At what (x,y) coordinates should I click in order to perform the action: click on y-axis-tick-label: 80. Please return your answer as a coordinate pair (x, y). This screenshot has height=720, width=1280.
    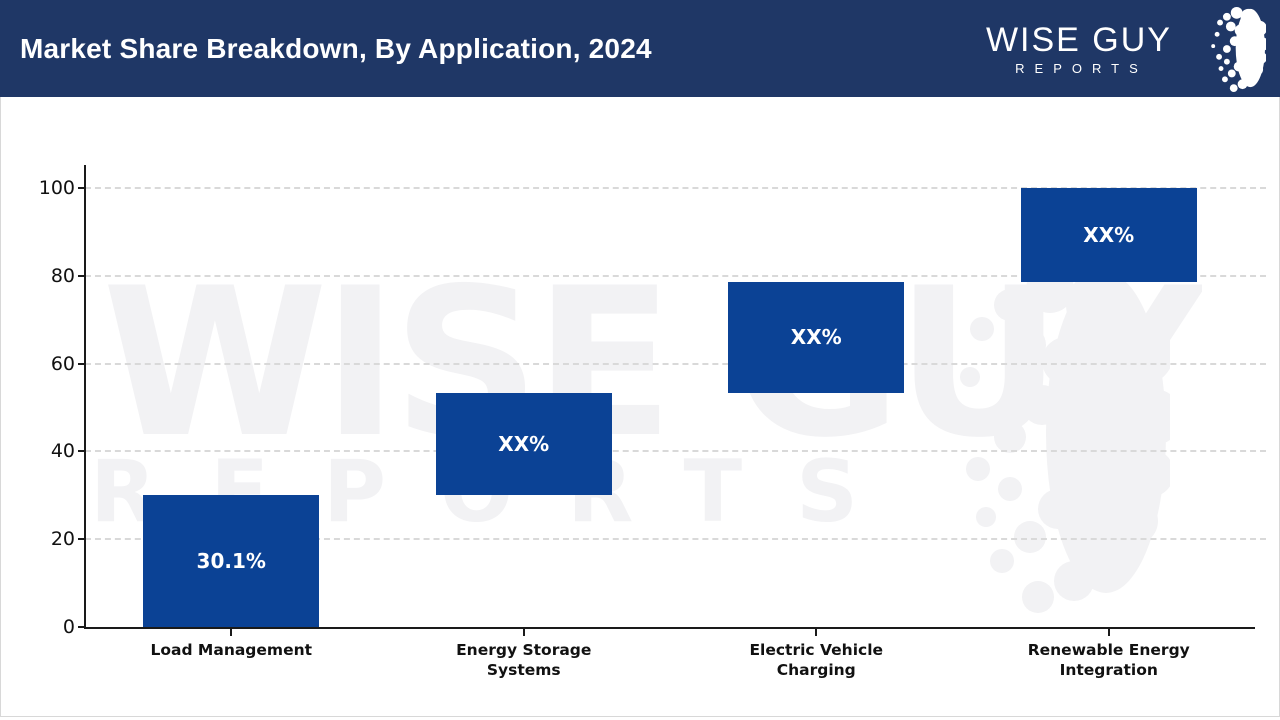
    Looking at the image, I should click on (62, 275).